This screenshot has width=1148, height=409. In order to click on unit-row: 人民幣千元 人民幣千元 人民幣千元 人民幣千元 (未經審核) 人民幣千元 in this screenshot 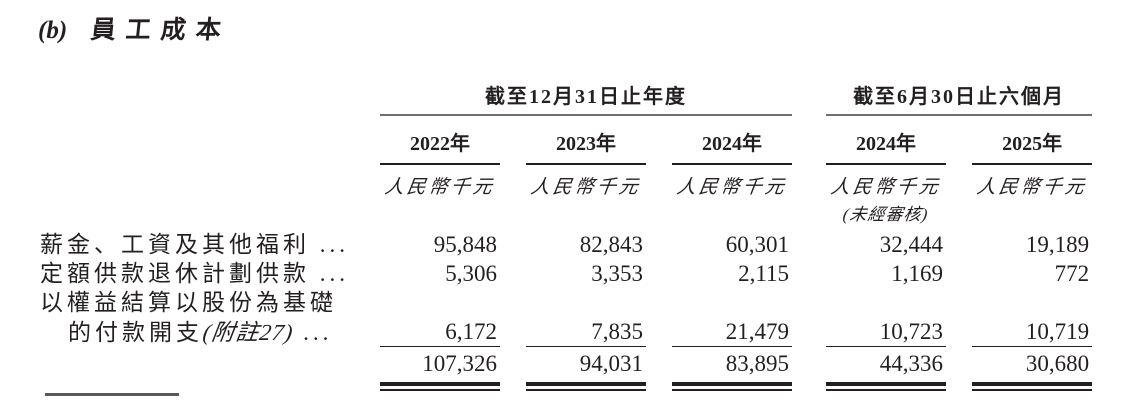, I will do `click(566, 197)`.